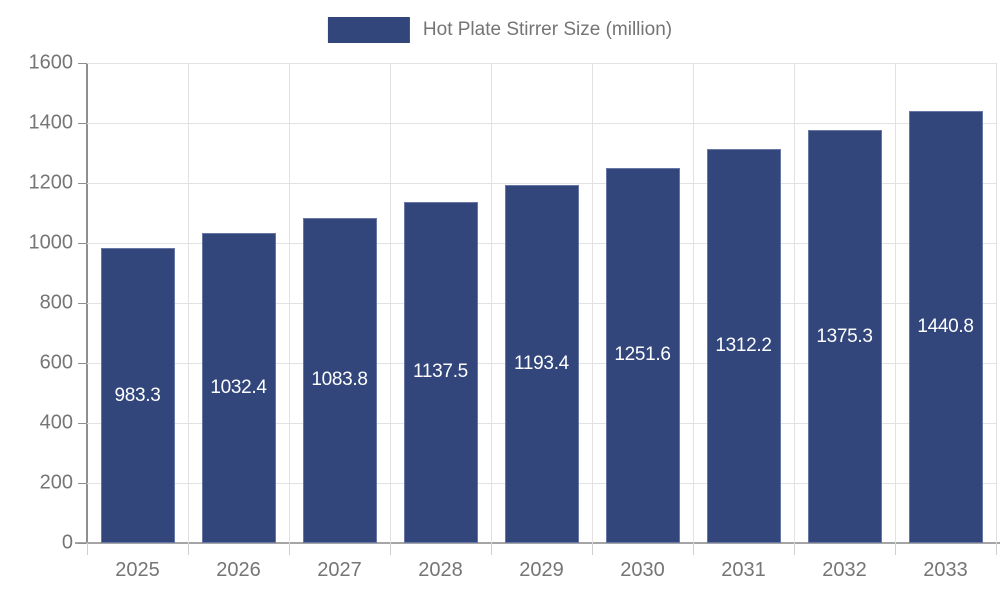 This screenshot has height=600, width=1000. Describe the element at coordinates (56, 422) in the screenshot. I see `y-axis-tick-label: 400` at that location.